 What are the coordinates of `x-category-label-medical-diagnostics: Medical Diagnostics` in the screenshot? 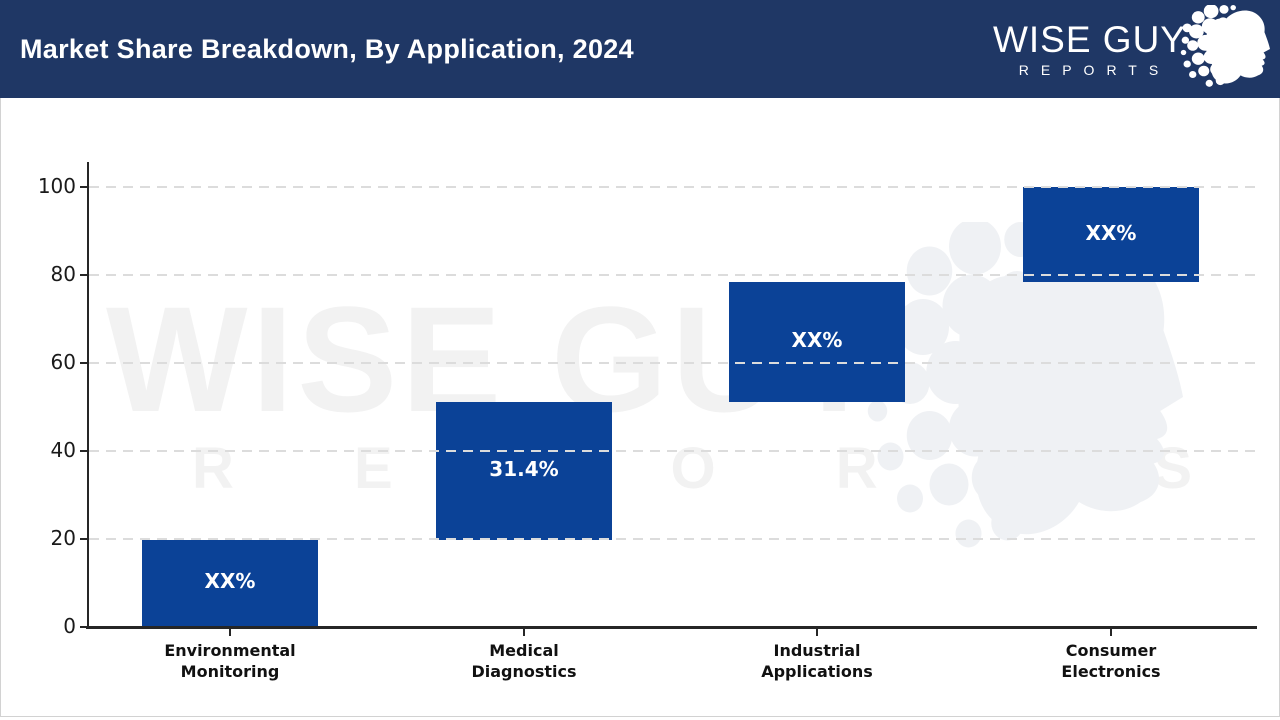 It's located at (524, 661).